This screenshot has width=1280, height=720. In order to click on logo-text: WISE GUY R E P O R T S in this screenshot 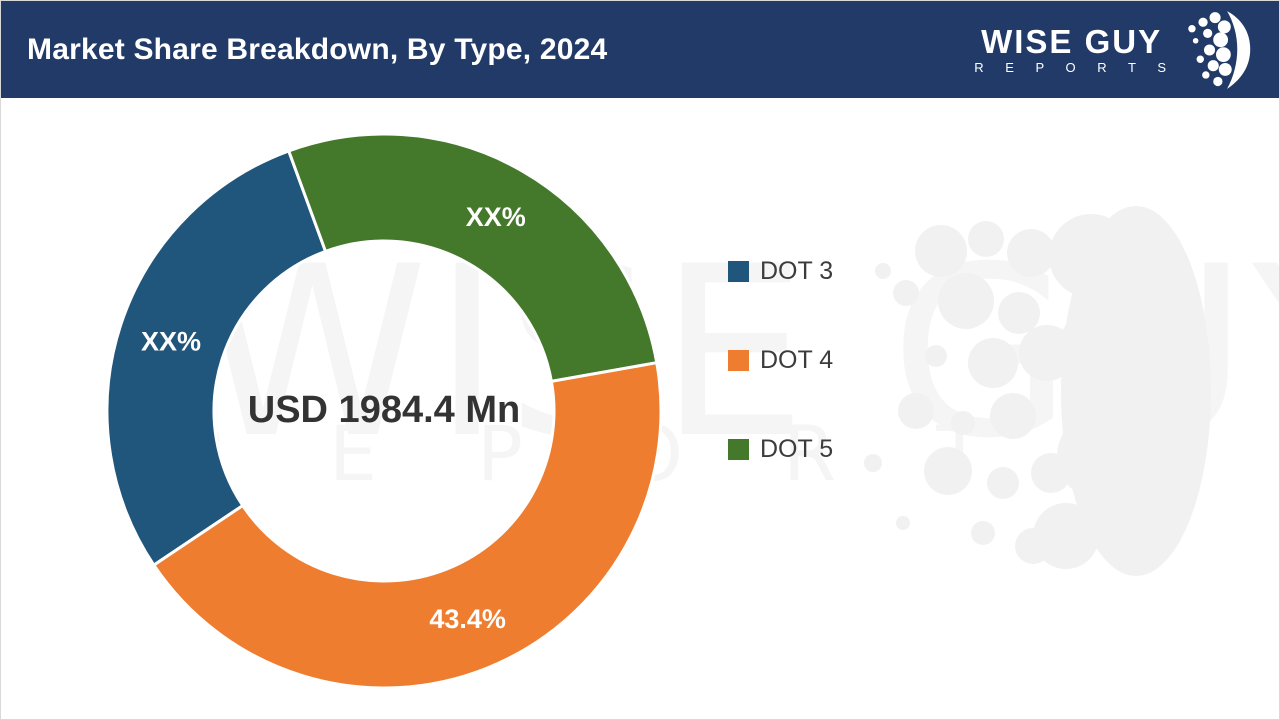, I will do `click(1071, 49)`.